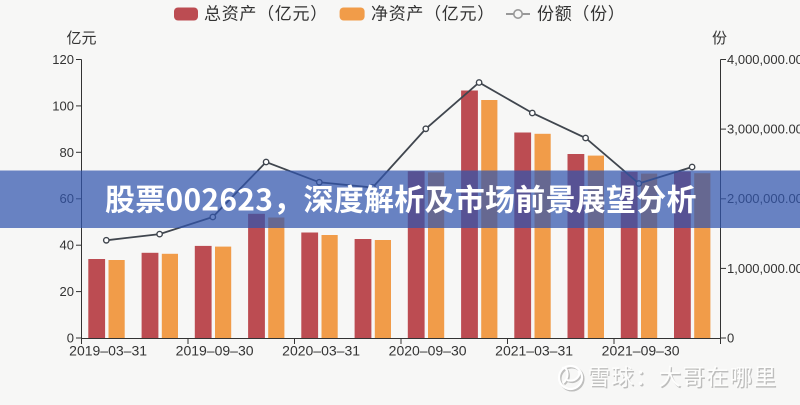 Image resolution: width=800 pixels, height=405 pixels. What do you see at coordinates (581, 12) in the screenshot?
I see `svg-text: 份额（份）` at bounding box center [581, 12].